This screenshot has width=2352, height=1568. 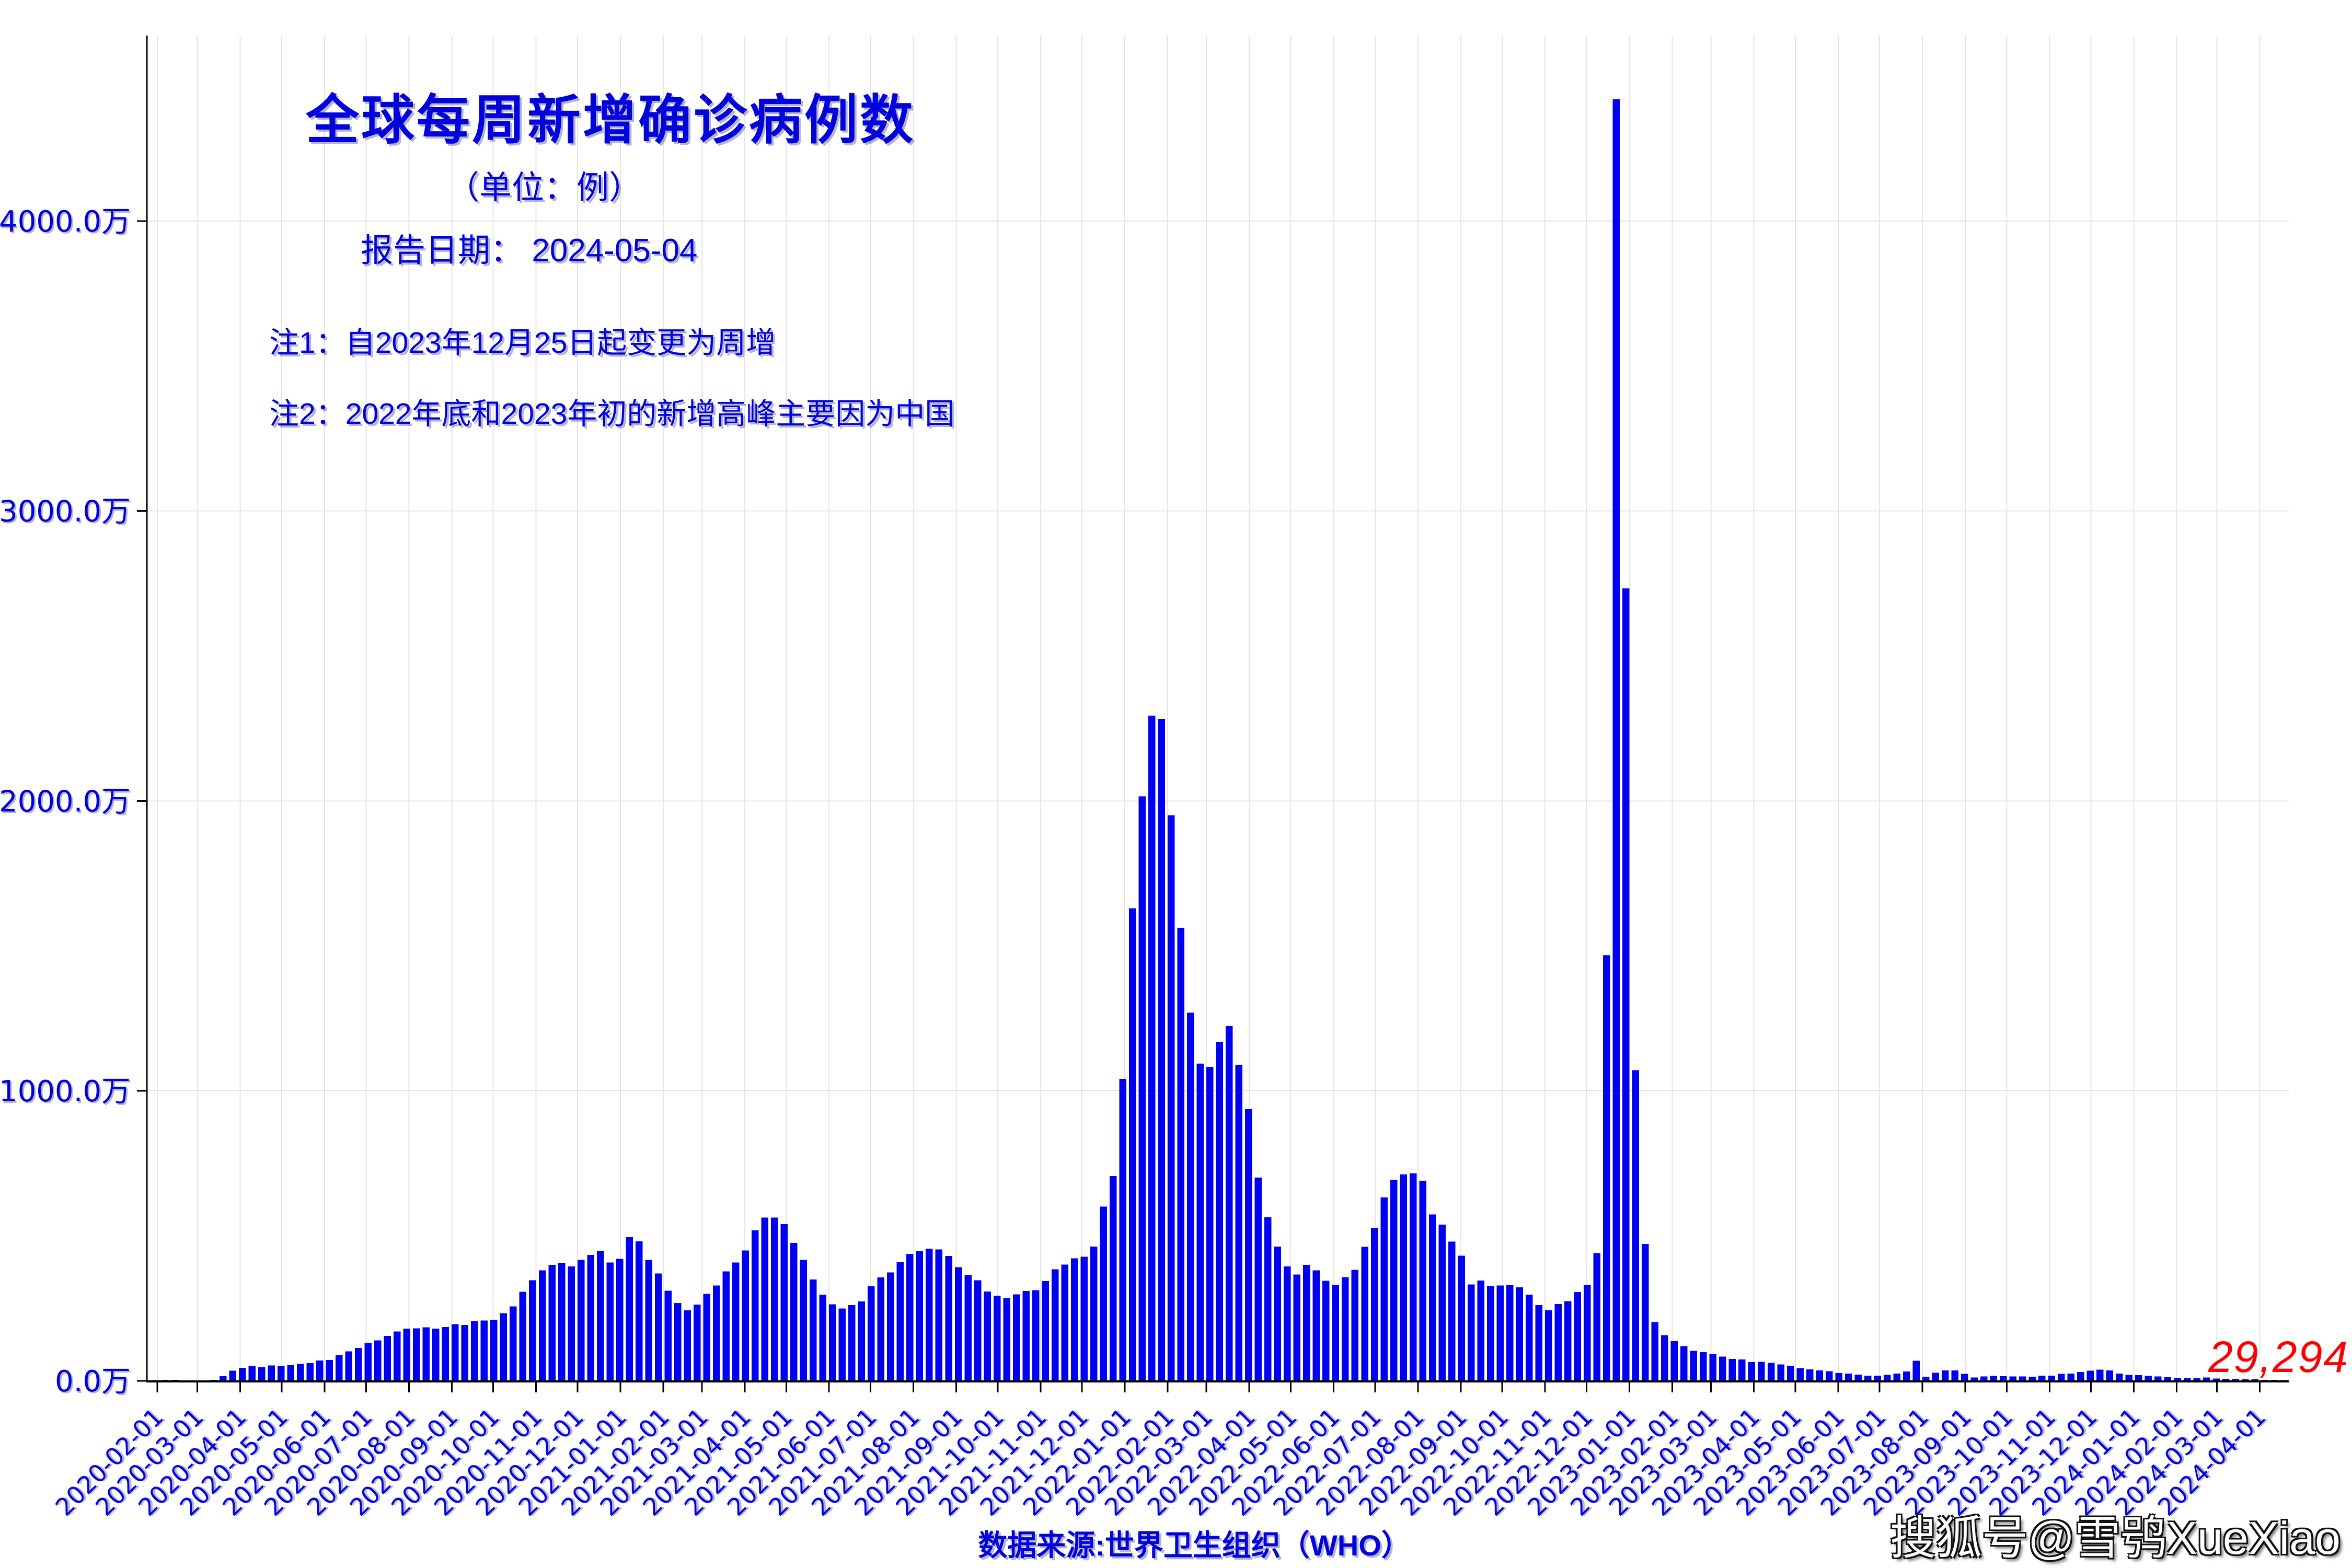 I want to click on note-2: 注2：2022年底和2023年初的新增高峰主要因为中国, so click(x=612, y=414).